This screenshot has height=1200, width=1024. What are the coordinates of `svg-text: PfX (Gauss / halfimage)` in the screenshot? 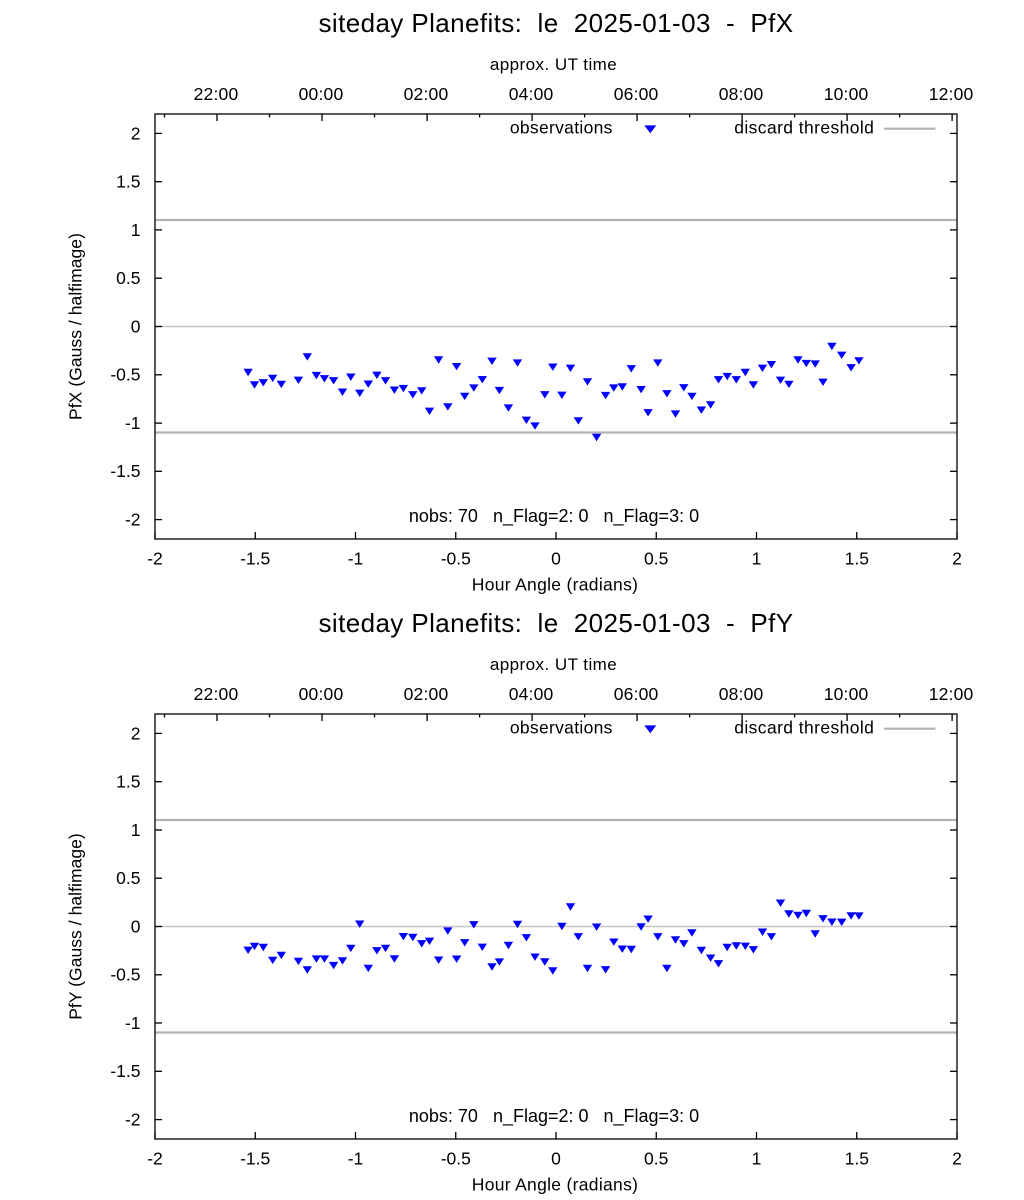 It's located at (76, 326).